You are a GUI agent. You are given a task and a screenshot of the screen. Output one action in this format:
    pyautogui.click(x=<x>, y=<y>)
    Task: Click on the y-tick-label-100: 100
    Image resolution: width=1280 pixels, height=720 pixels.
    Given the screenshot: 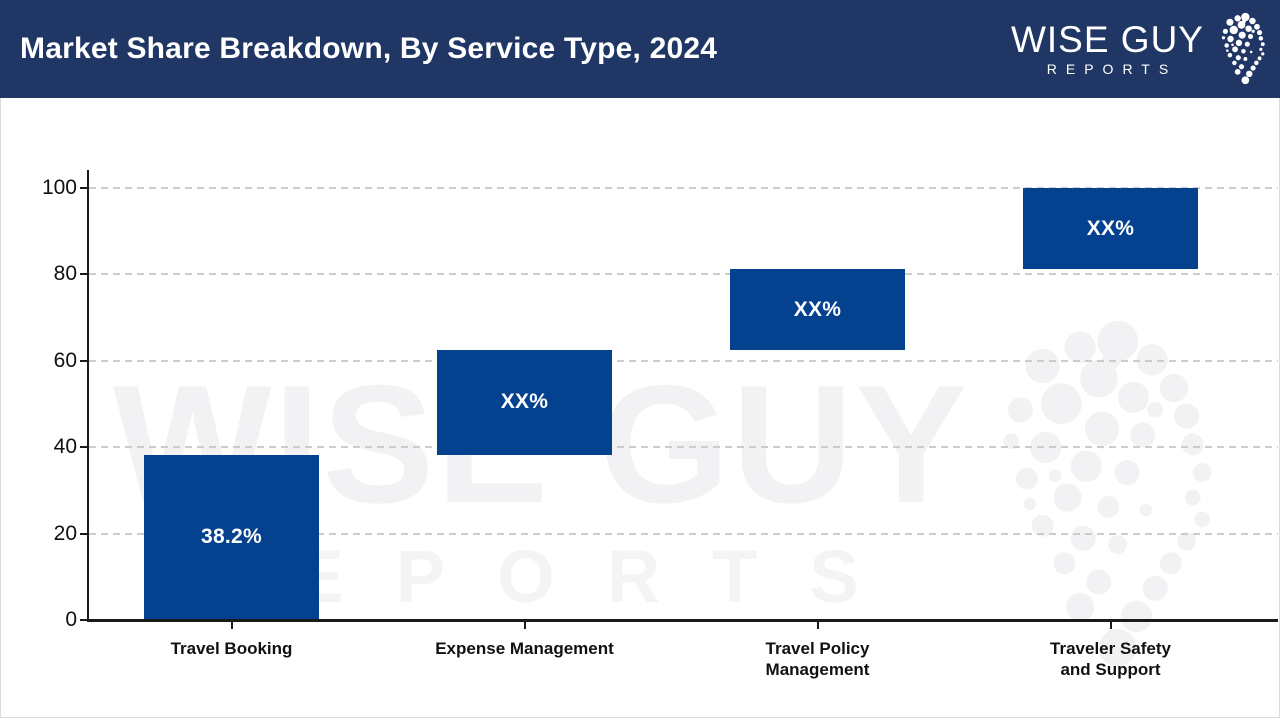 What is the action you would take?
    pyautogui.click(x=59, y=187)
    